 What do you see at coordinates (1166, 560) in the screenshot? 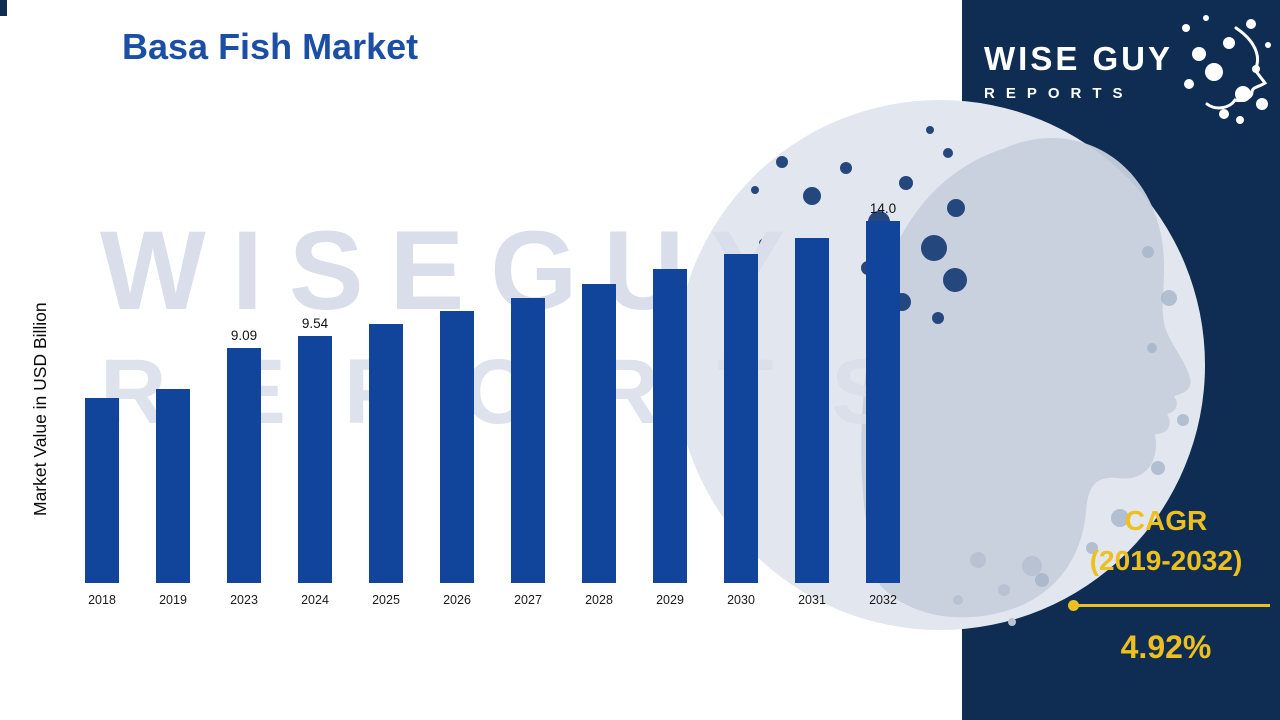
I see `cagr-range: (2019-2032)` at bounding box center [1166, 560].